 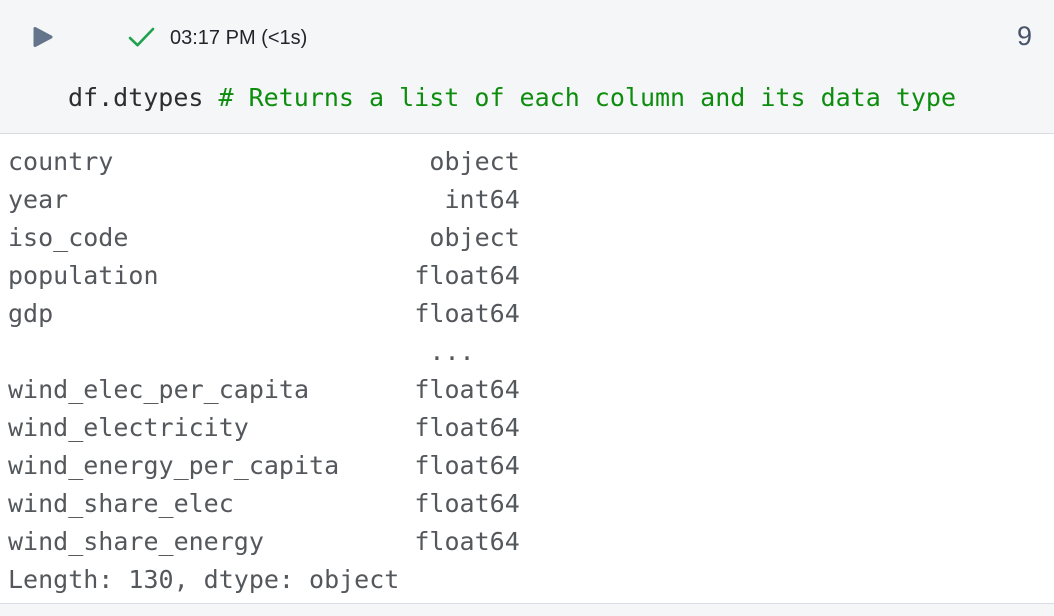 I want to click on run-cell-button, so click(x=42, y=37).